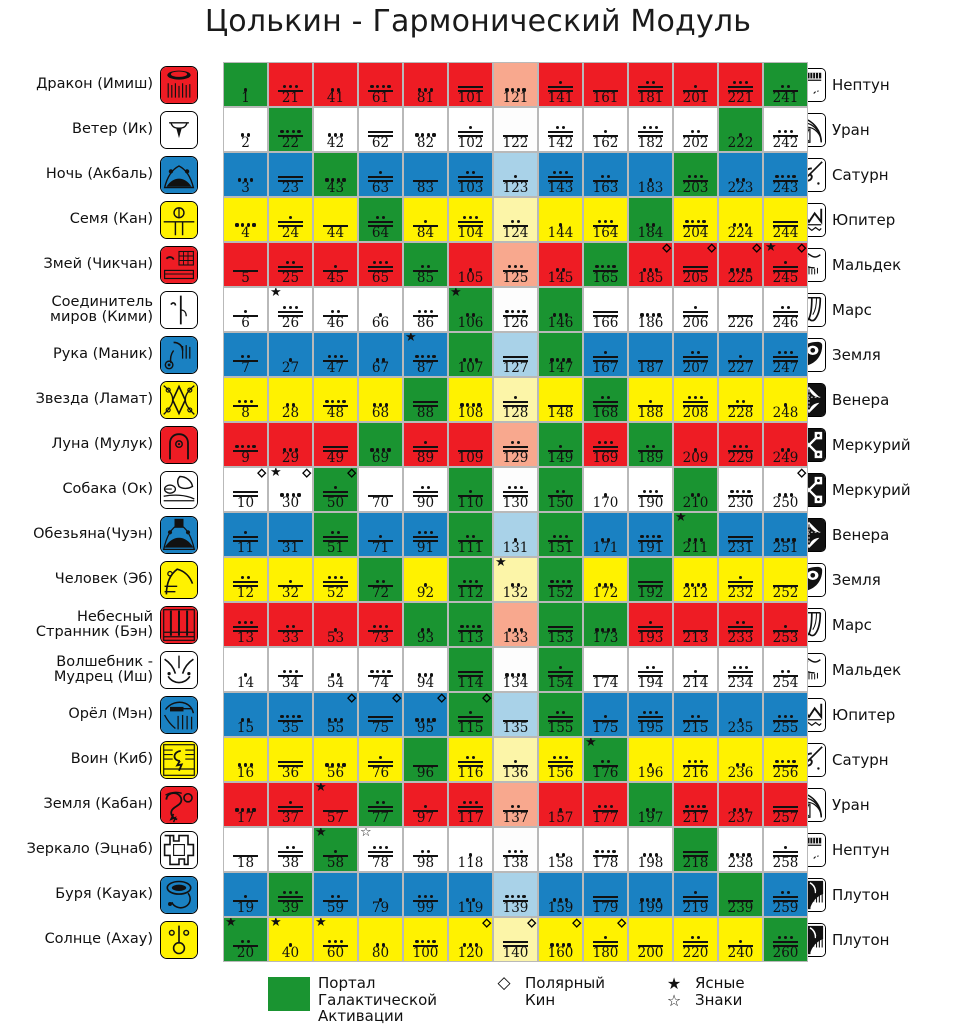 This screenshot has width=956, height=1025. Describe the element at coordinates (470, 309) in the screenshot. I see `kin-cell: ★ 106` at that location.